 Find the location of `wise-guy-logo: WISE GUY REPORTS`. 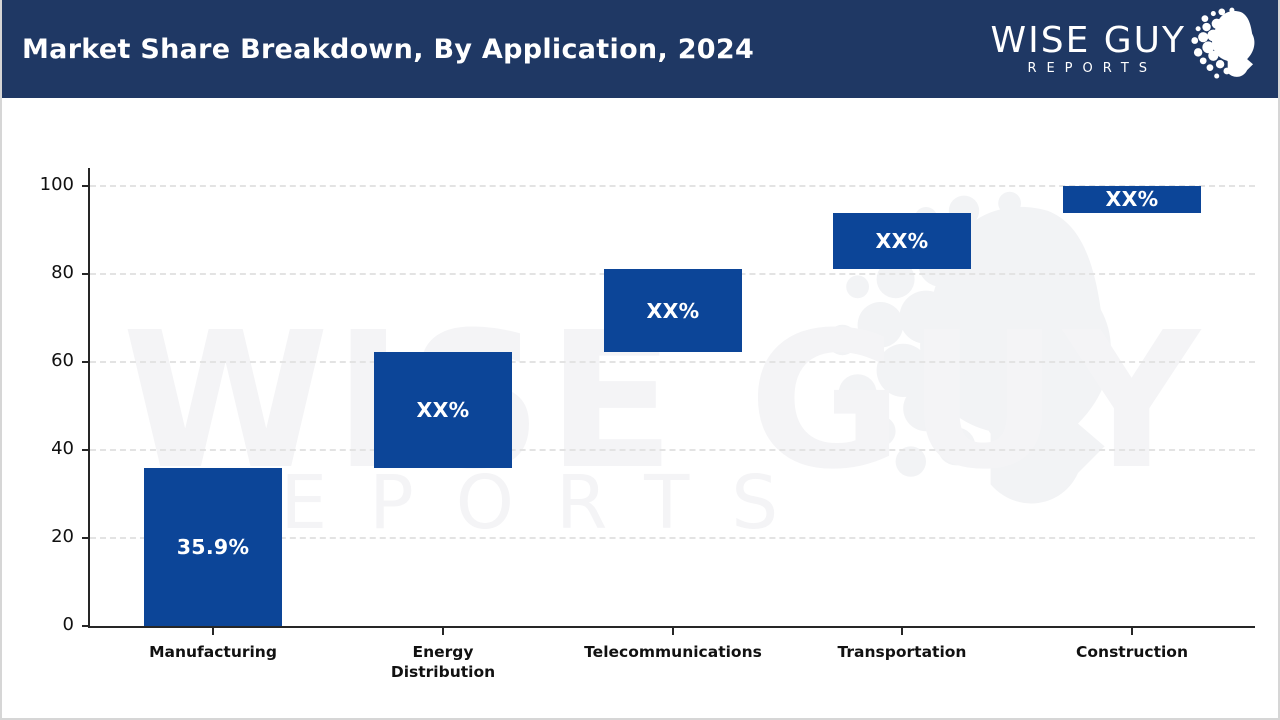

wise-guy-logo: WISE GUY REPORTS is located at coordinates (1128, 49).